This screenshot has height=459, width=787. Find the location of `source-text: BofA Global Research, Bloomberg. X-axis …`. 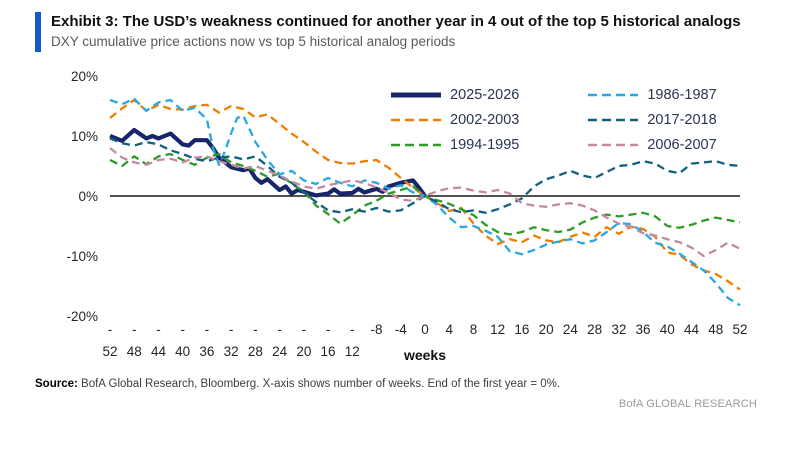

source-text: BofA Global Research, Bloomberg. X-axis … is located at coordinates (319, 384).